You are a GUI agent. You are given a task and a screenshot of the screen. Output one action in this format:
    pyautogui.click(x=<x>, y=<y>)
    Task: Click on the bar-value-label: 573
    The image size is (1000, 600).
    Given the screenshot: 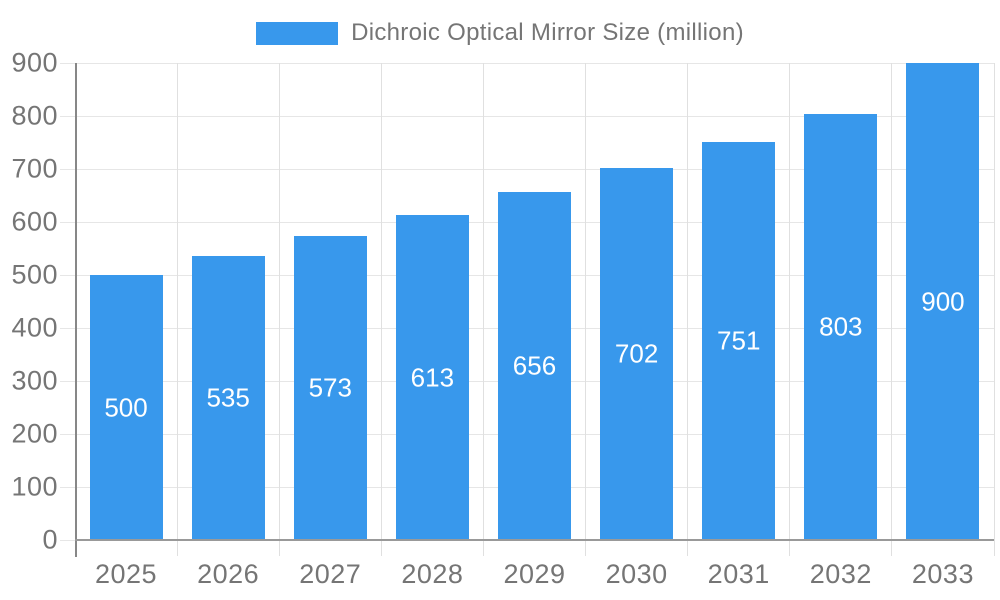 What is the action you would take?
    pyautogui.click(x=330, y=387)
    